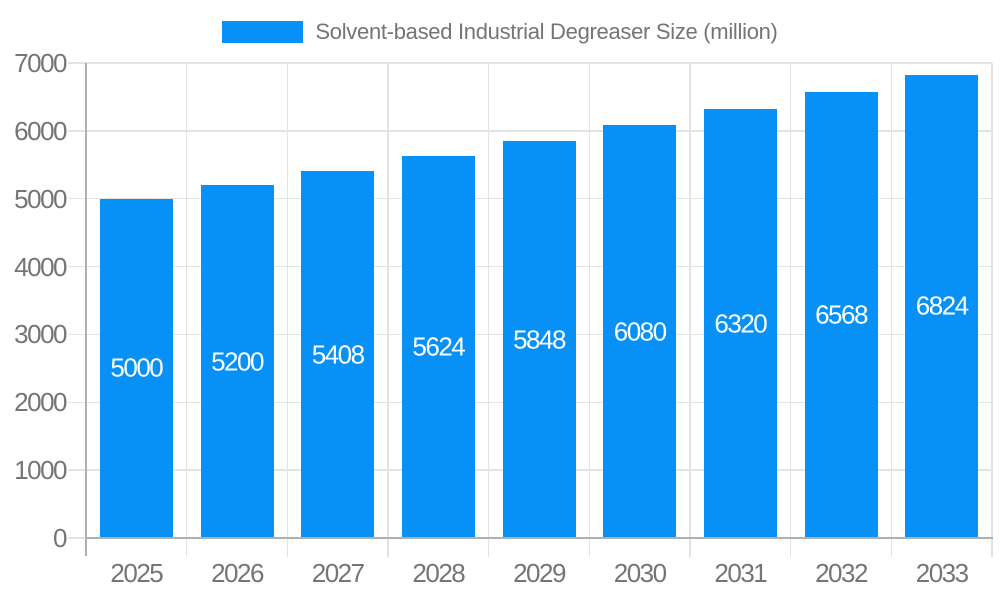  Describe the element at coordinates (60, 538) in the screenshot. I see `y-axis-label: 0` at that location.